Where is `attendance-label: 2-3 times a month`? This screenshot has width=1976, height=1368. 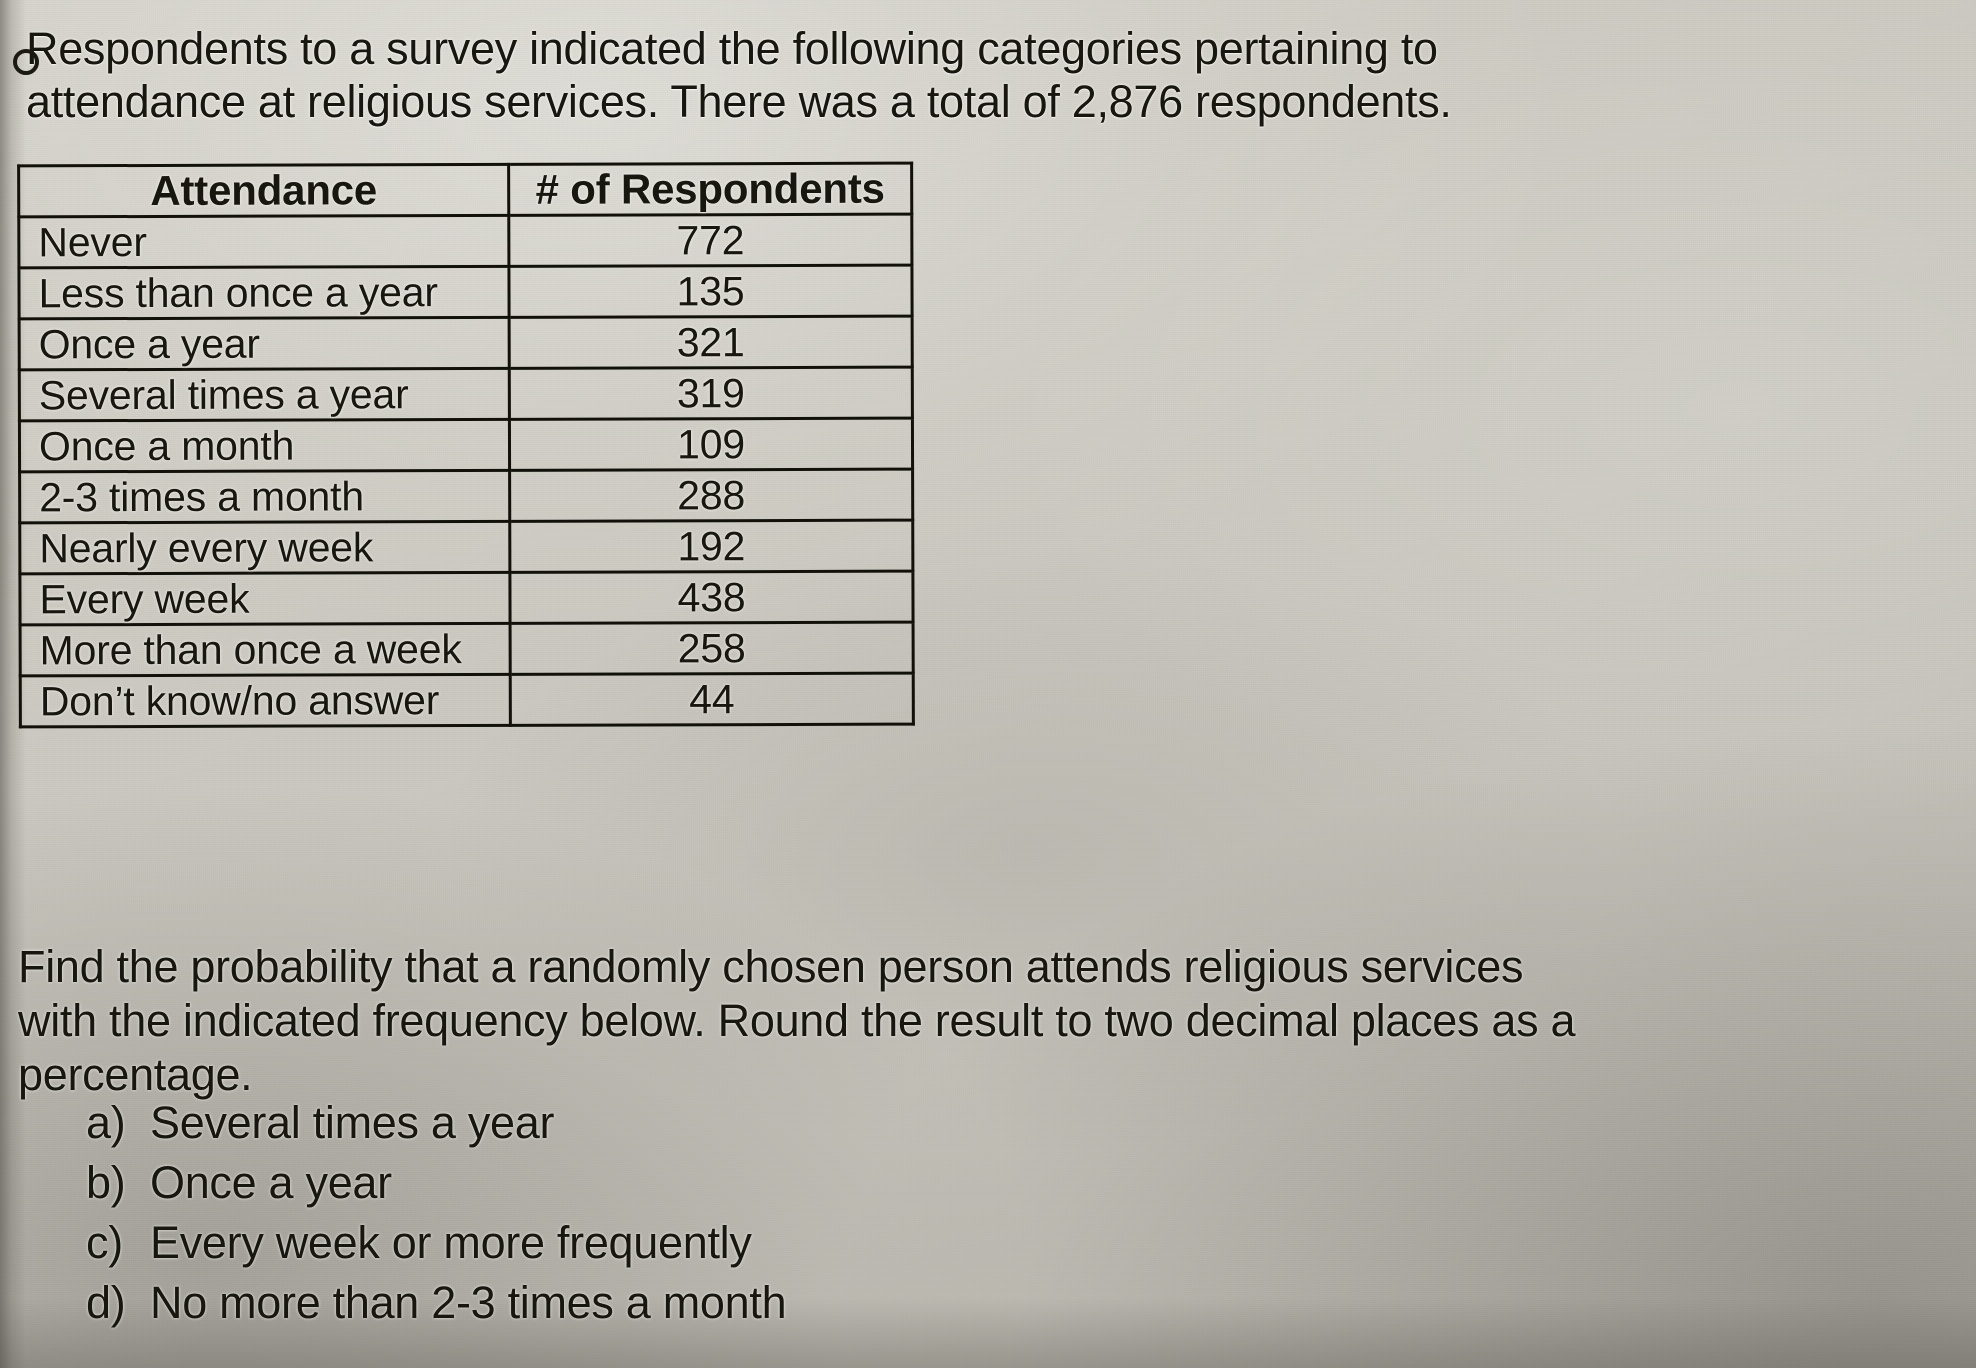 attendance-label: 2-3 times a month is located at coordinates (264, 496).